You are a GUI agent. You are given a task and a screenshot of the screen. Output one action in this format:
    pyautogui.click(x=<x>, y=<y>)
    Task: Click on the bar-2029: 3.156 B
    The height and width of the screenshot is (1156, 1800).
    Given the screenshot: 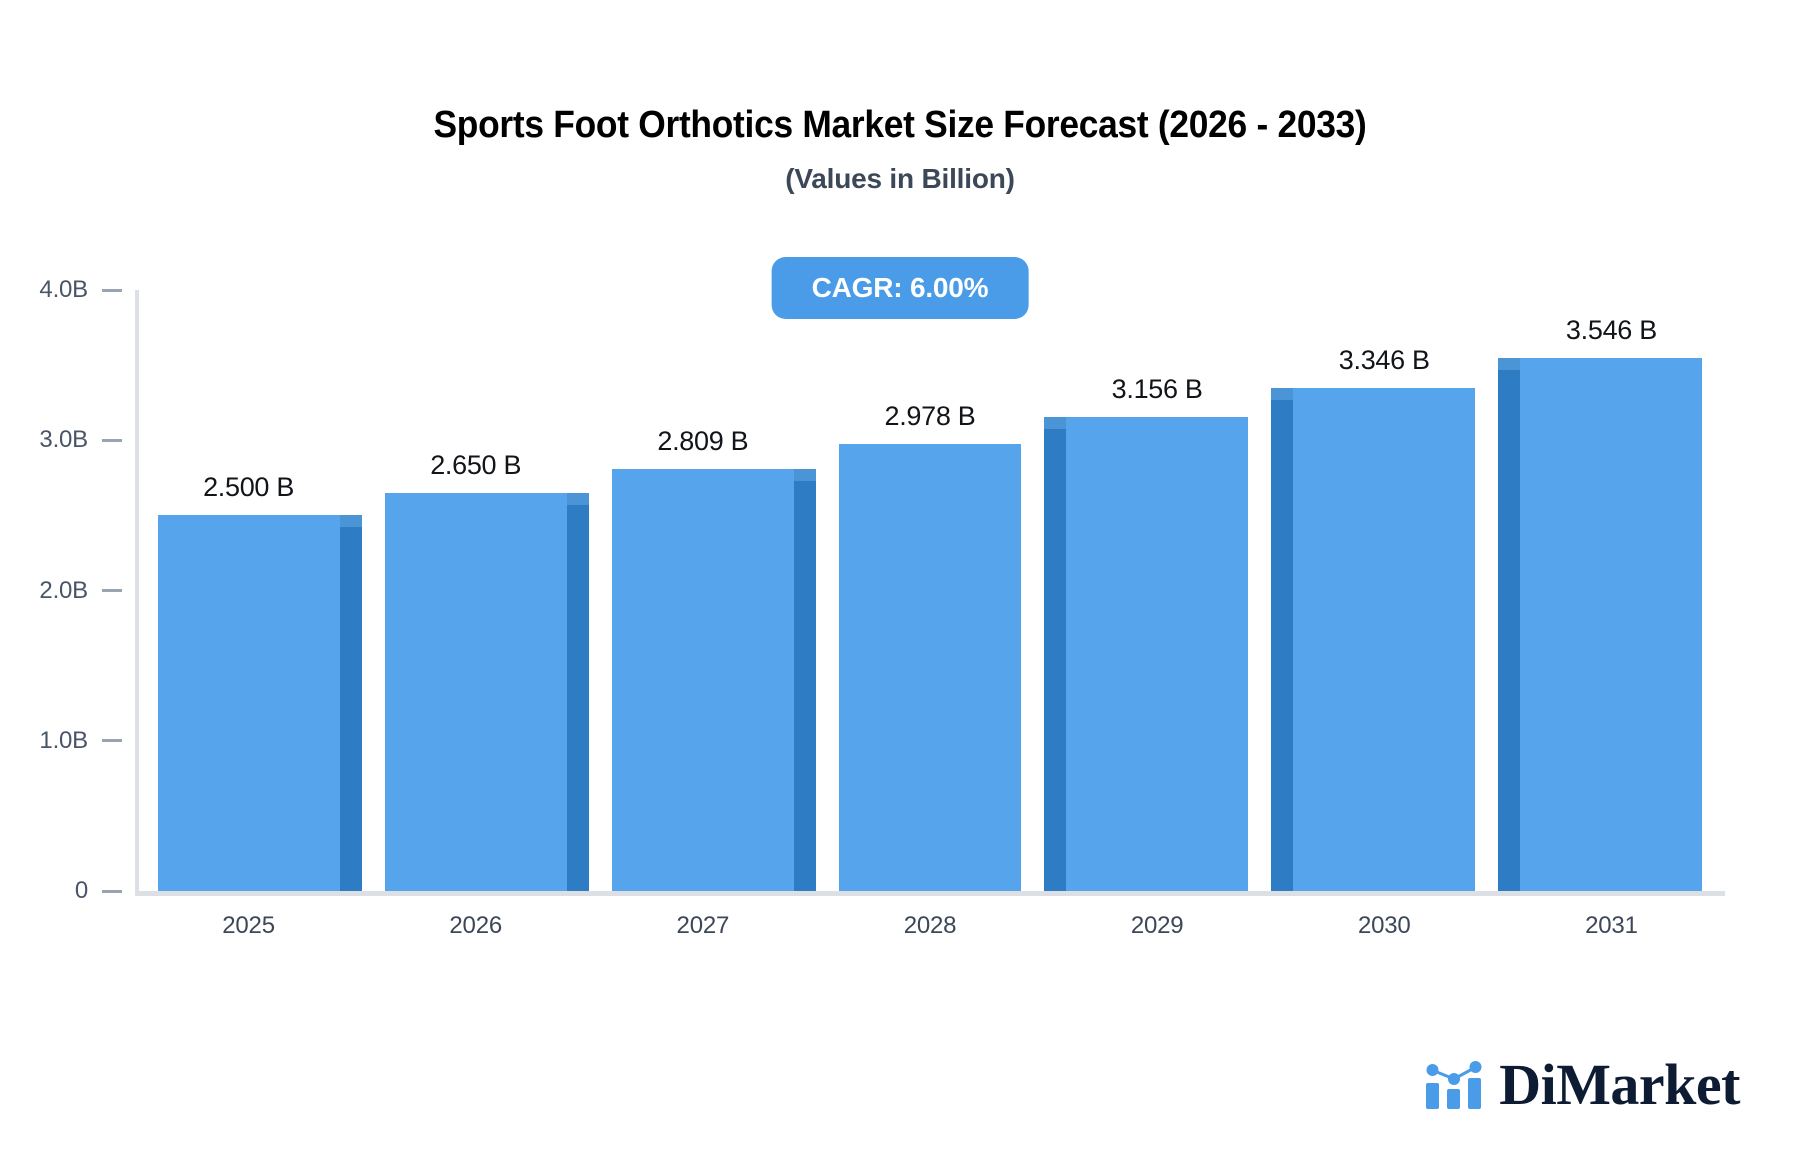 What is the action you would take?
    pyautogui.click(x=1146, y=632)
    